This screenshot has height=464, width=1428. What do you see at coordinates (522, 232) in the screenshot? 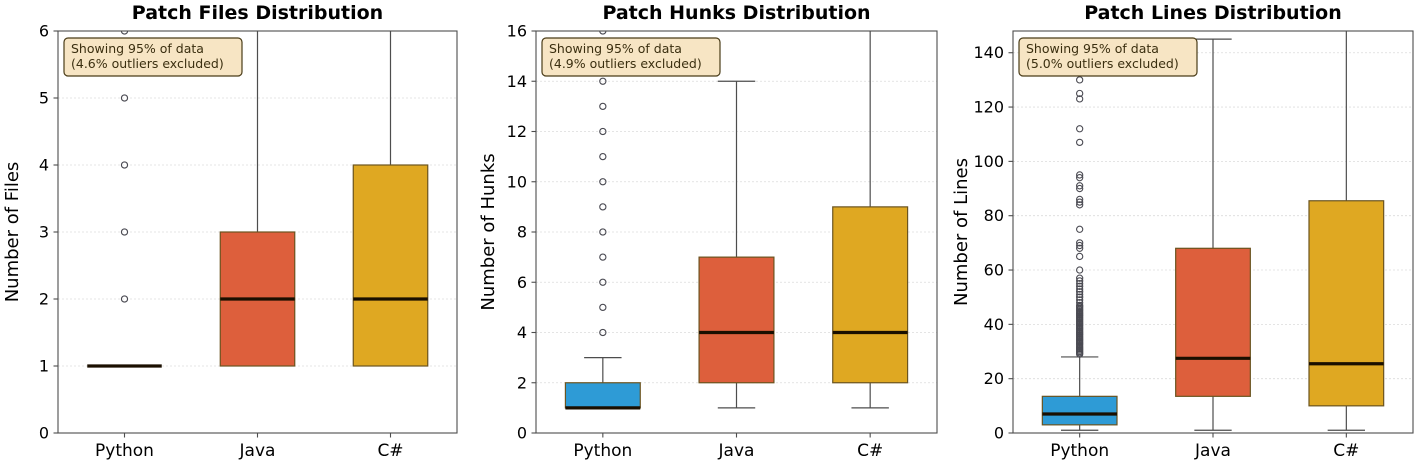
I see `y-tick-label: 8` at bounding box center [522, 232].